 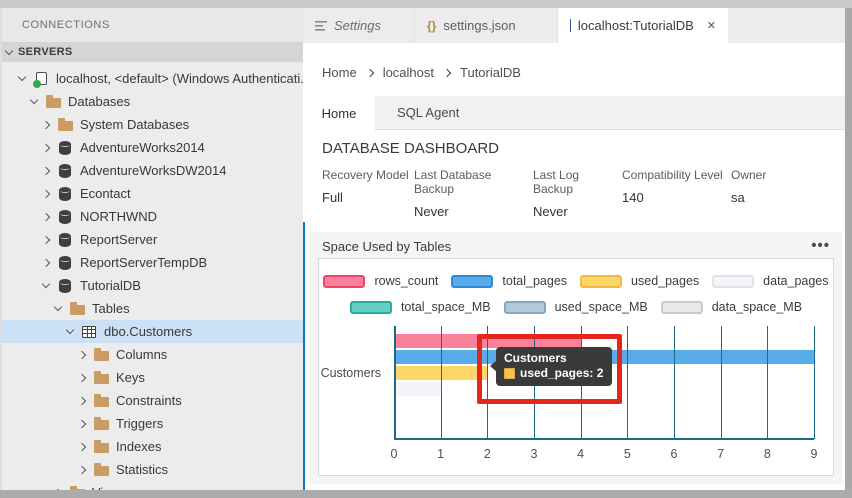 What do you see at coordinates (550, 211) in the screenshot?
I see `property-value: Never` at bounding box center [550, 211].